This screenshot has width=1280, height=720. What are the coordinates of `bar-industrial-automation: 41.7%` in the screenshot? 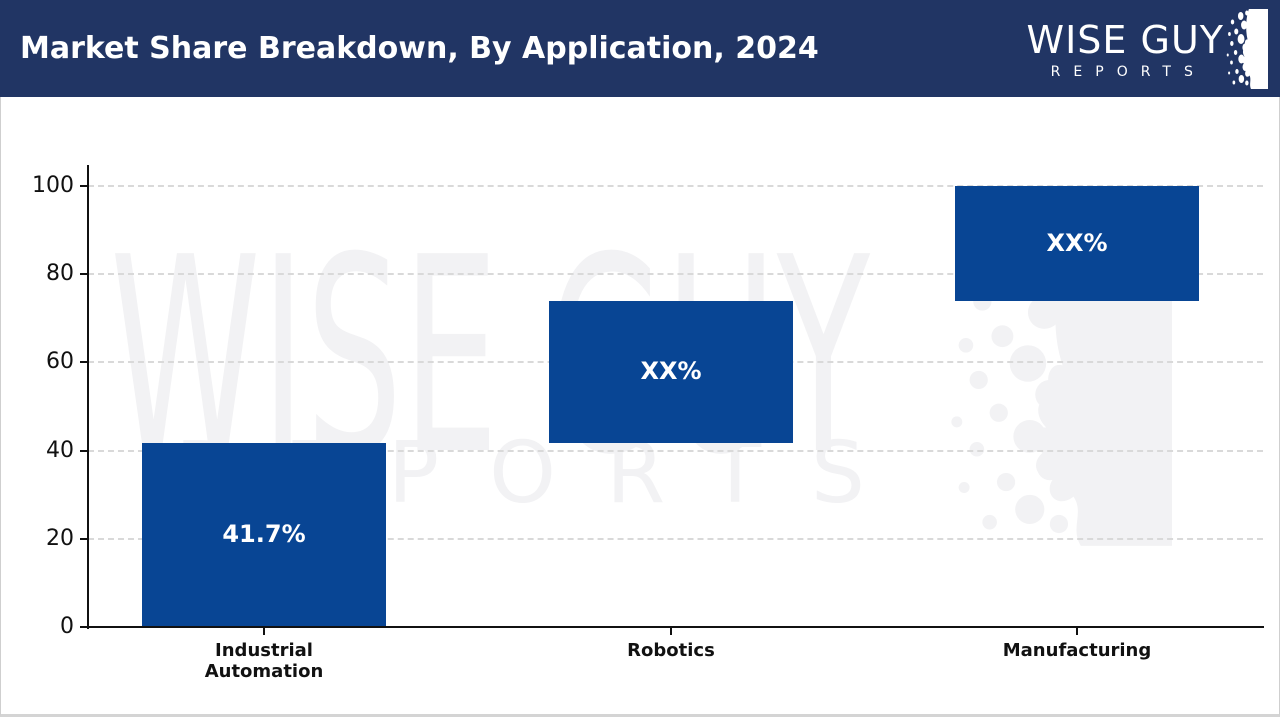 It's located at (264, 535).